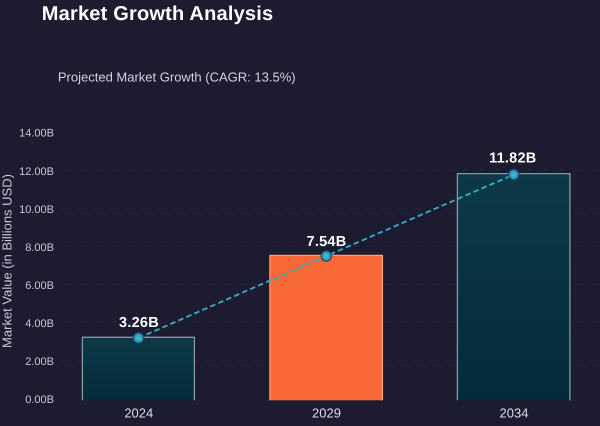 This screenshot has height=426, width=600. Describe the element at coordinates (514, 413) in the screenshot. I see `svg-text: 2034` at that location.